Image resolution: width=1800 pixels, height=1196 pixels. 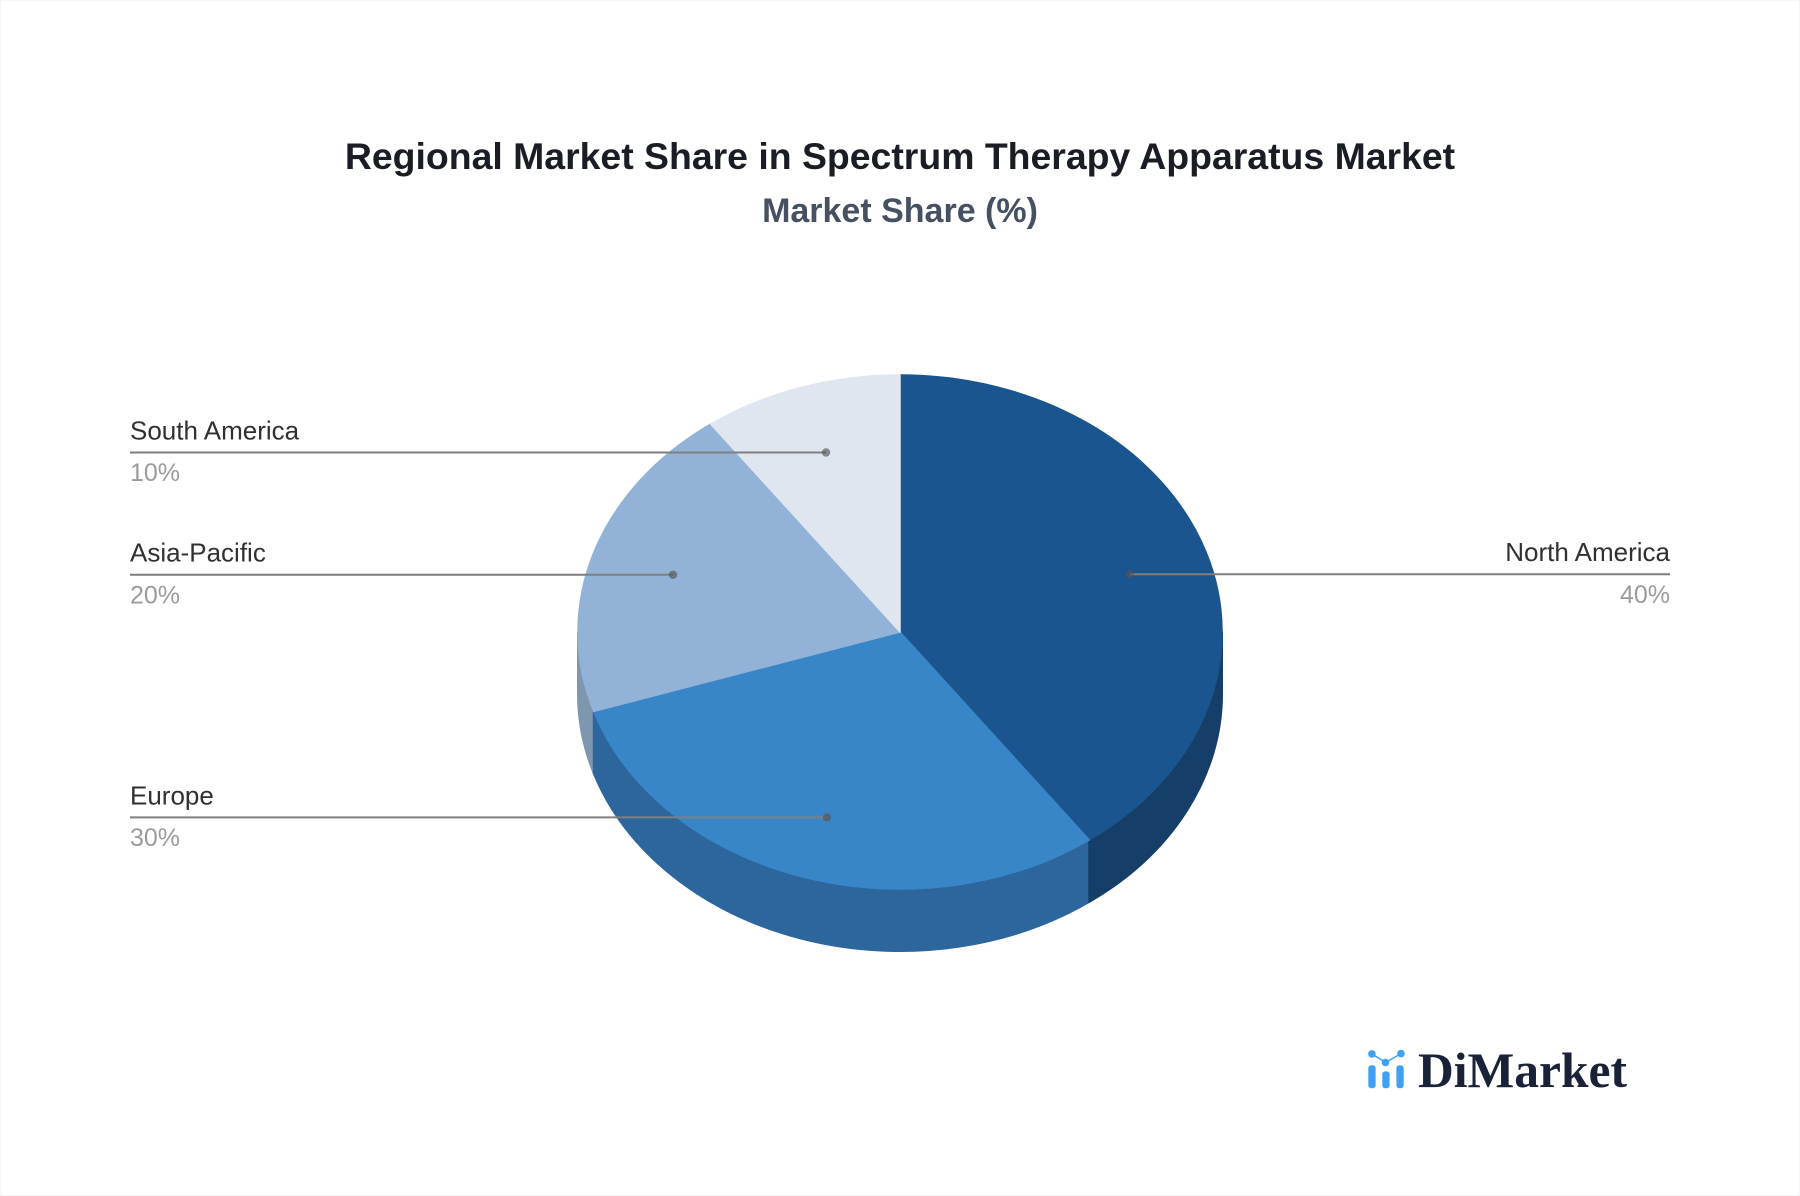 I want to click on svg-text: North America, so click(x=1587, y=552).